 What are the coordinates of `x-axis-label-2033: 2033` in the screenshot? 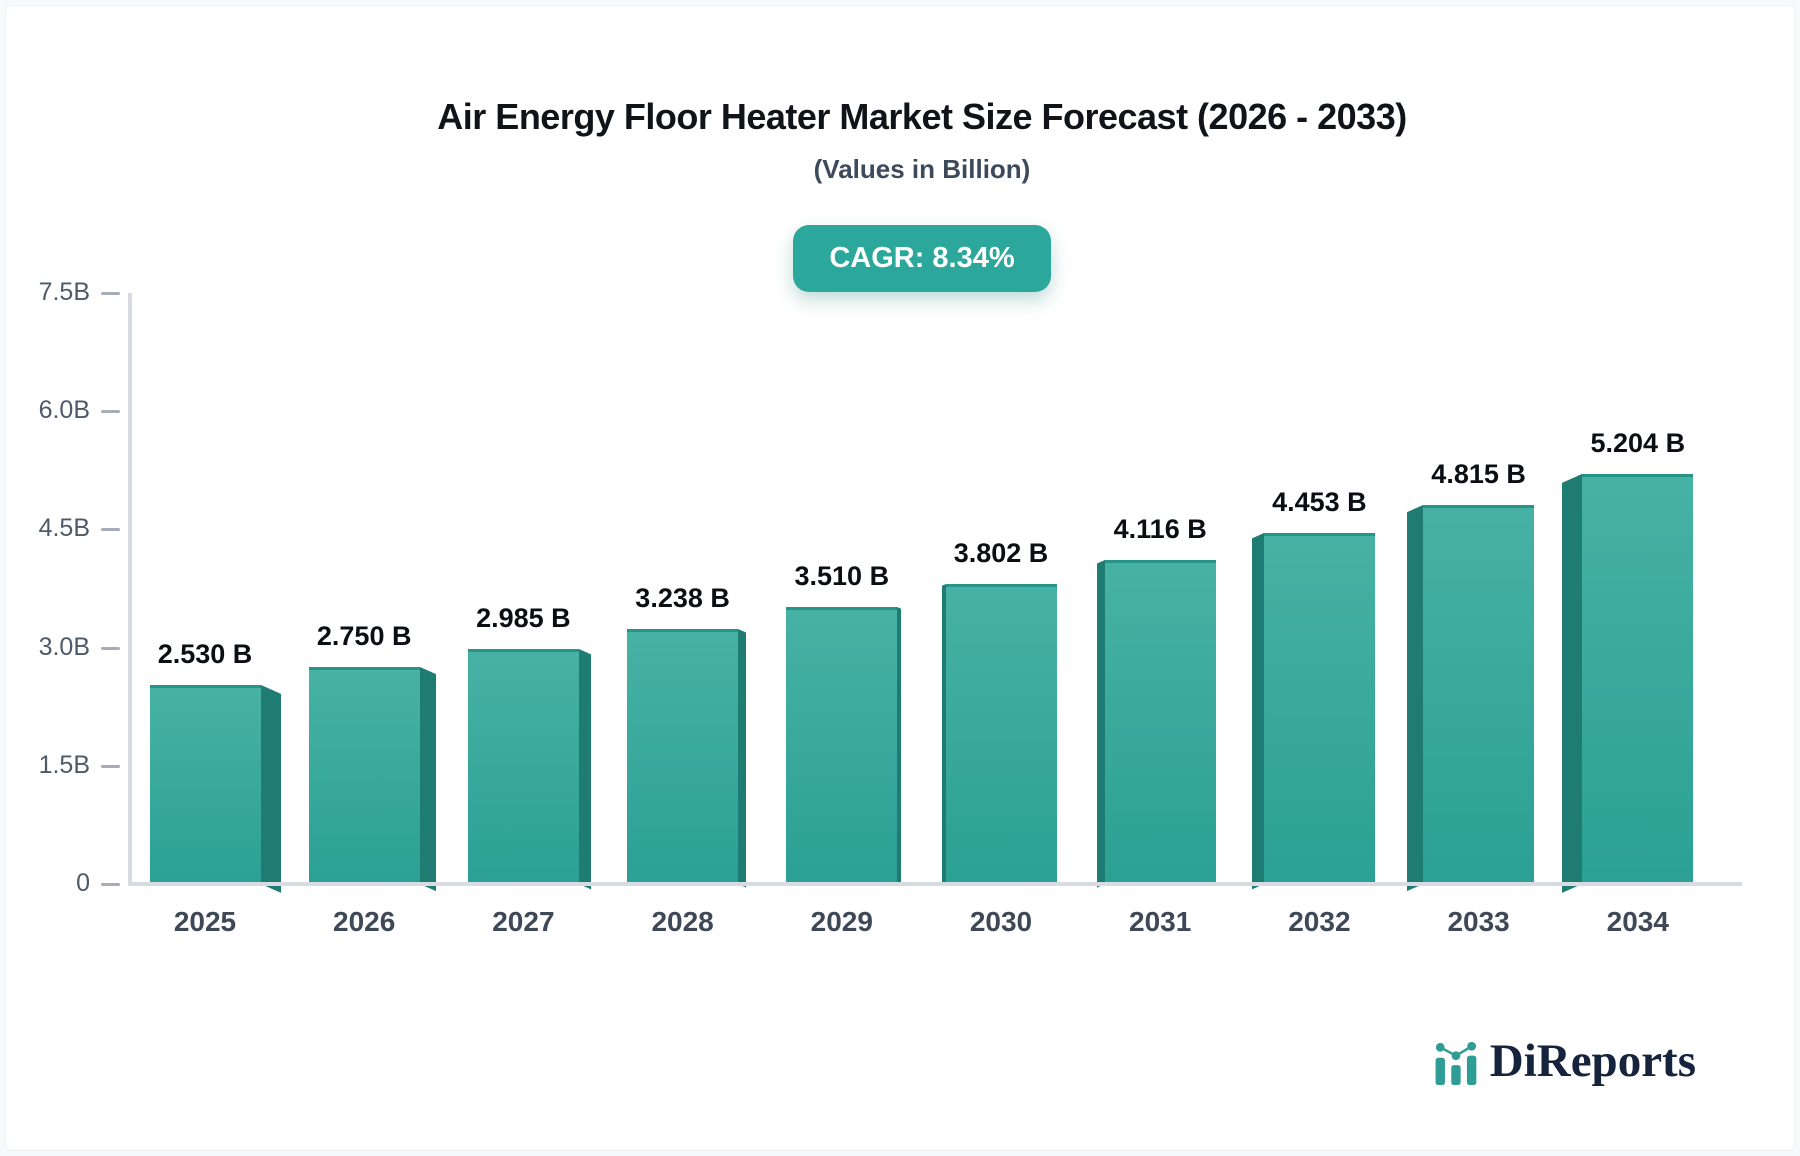 It's located at (1478, 921).